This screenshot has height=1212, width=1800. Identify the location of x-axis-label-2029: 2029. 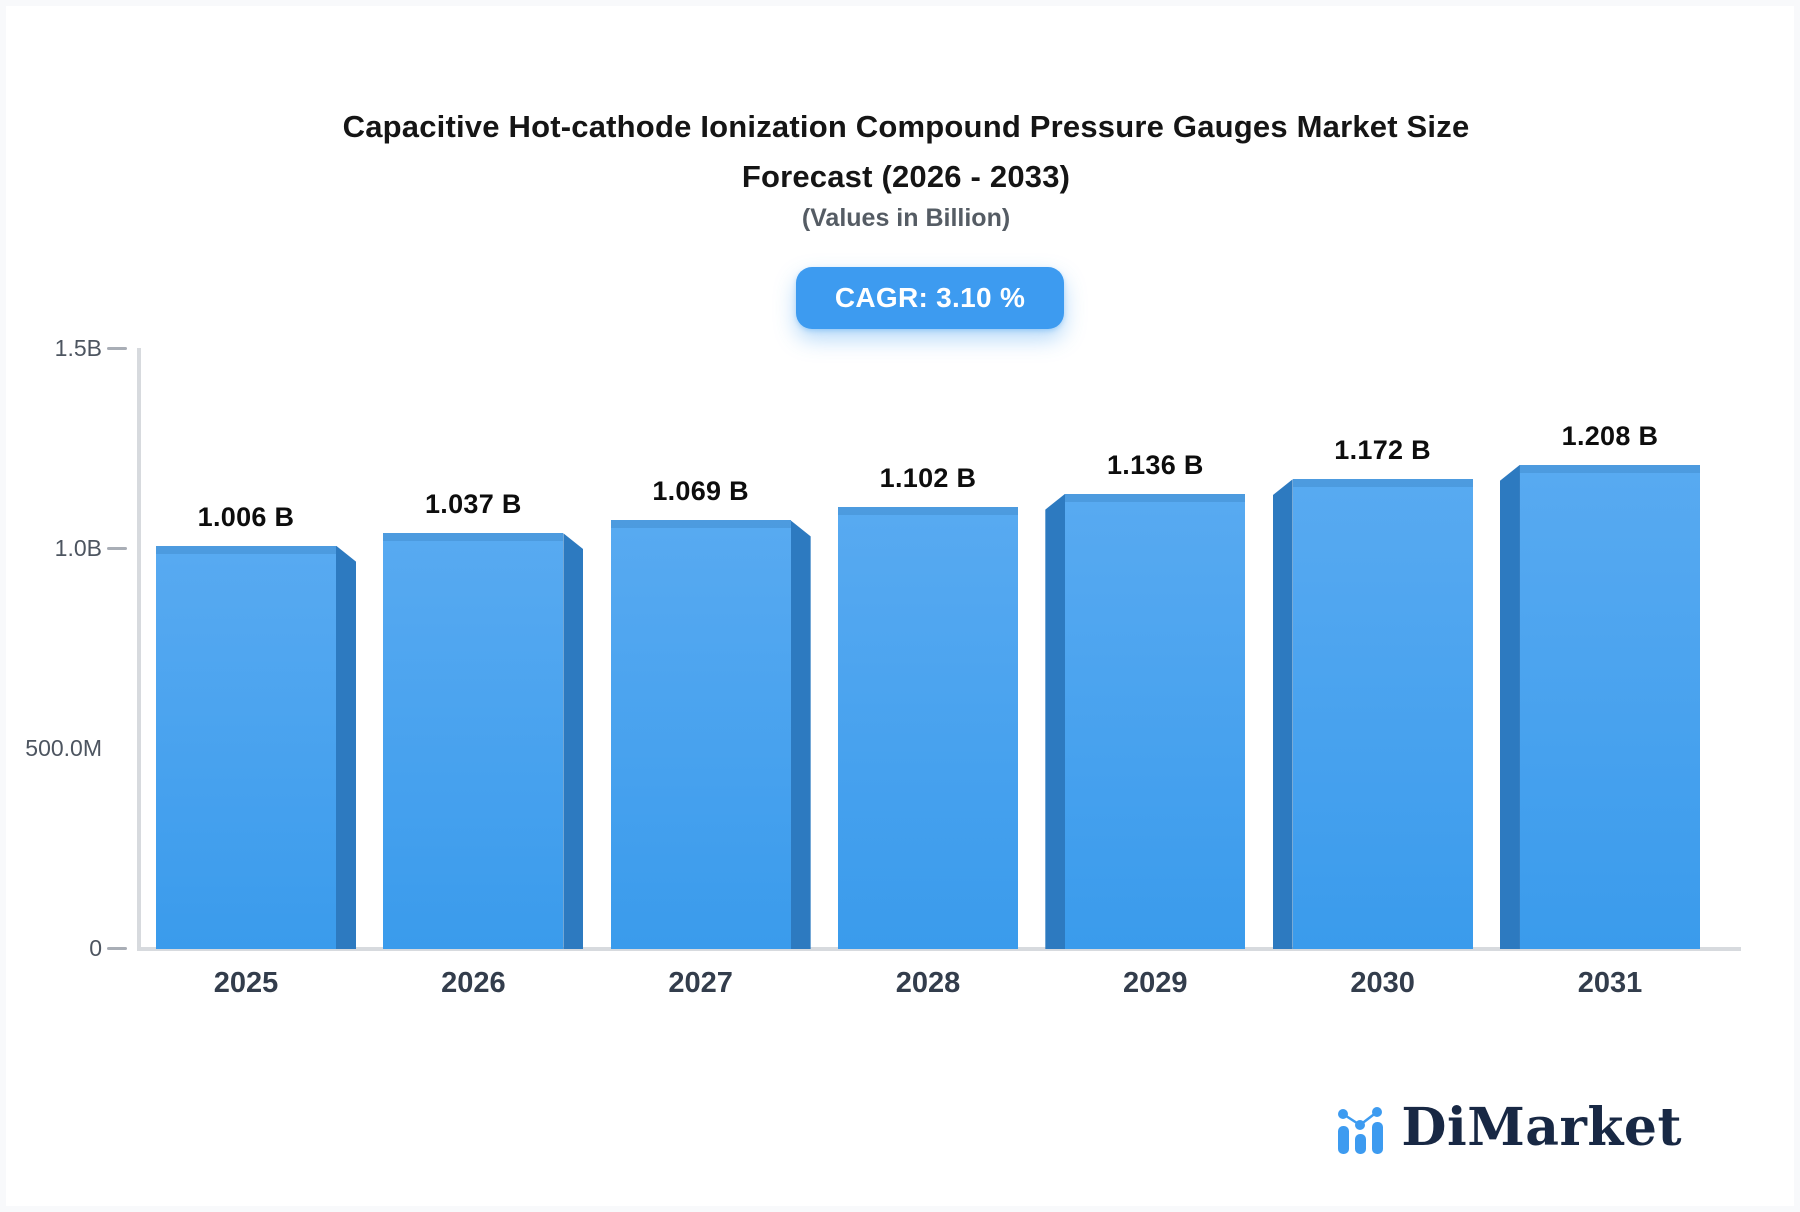
(1155, 983).